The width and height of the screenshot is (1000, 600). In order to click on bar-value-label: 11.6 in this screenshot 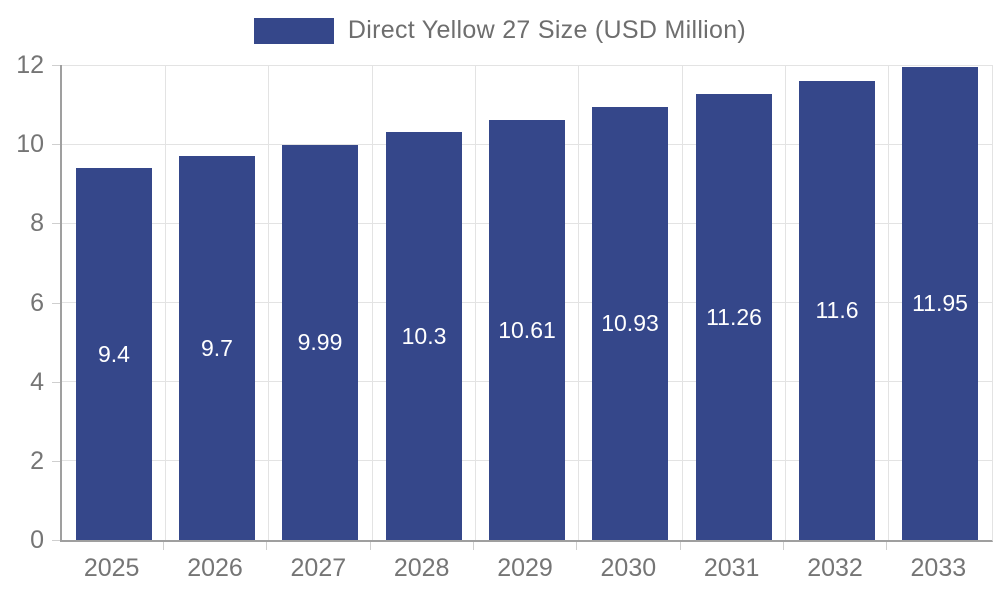, I will do `click(837, 310)`.